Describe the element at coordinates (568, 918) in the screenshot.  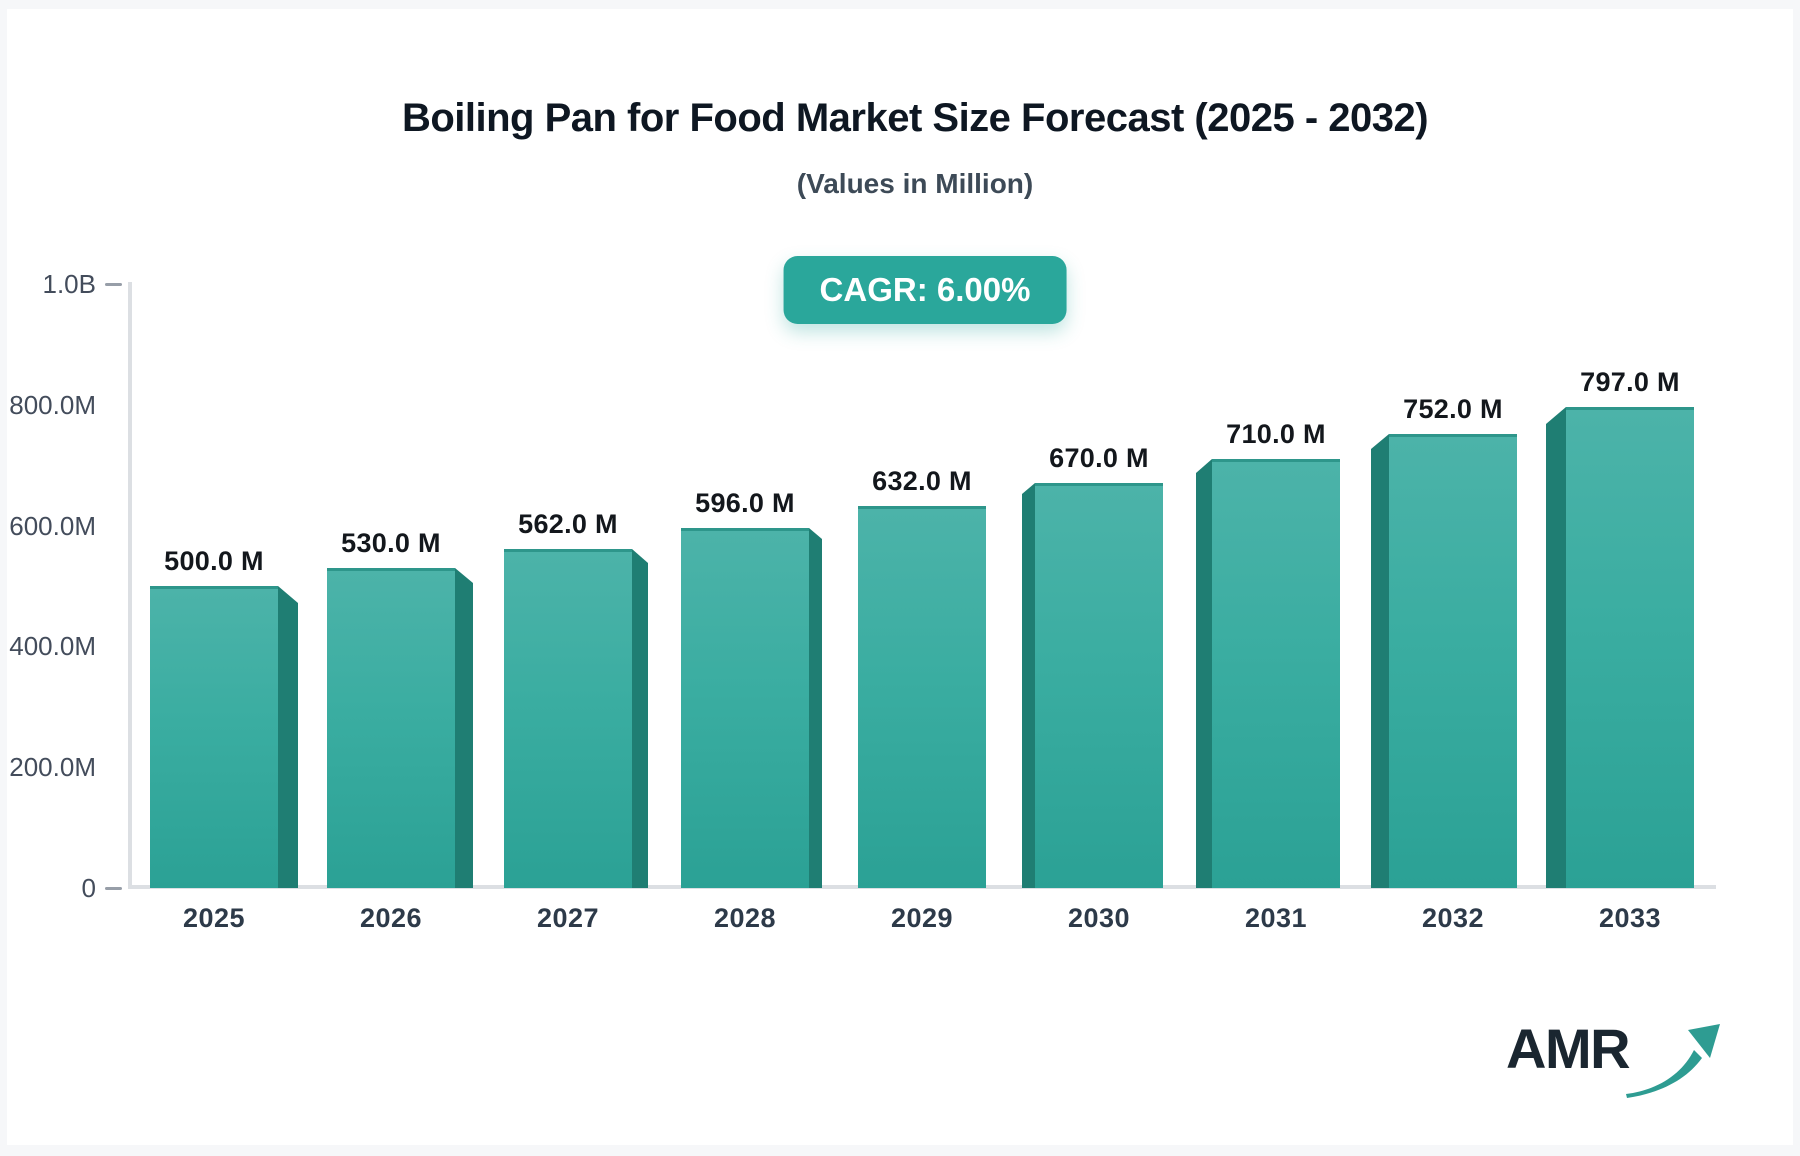
I see `x-axis-label: 2027` at that location.